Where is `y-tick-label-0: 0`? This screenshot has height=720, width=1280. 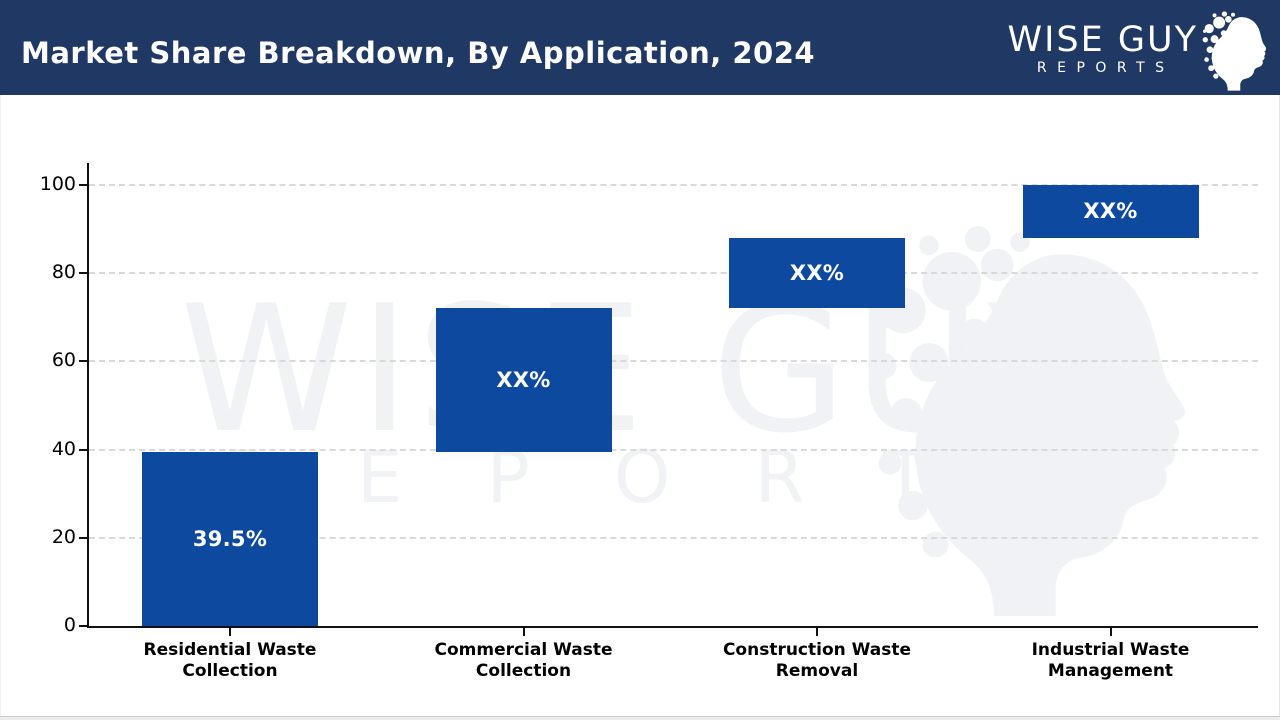
y-tick-label-0: 0 is located at coordinates (69, 625).